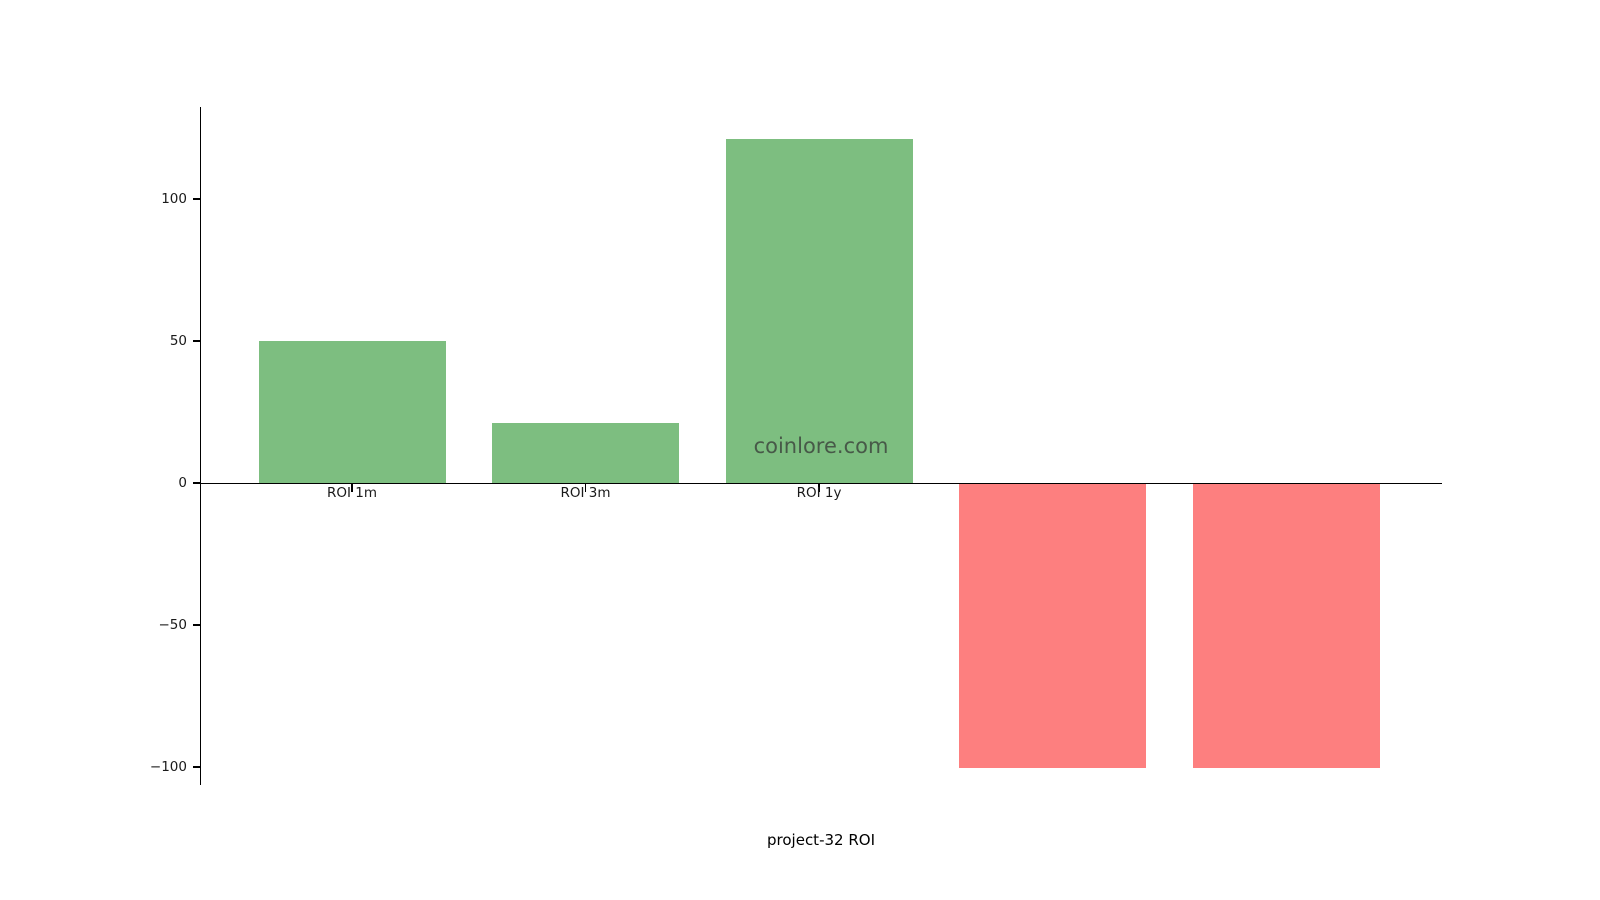 This screenshot has height=900, width=1600. I want to click on y-axis-spine, so click(201, 446).